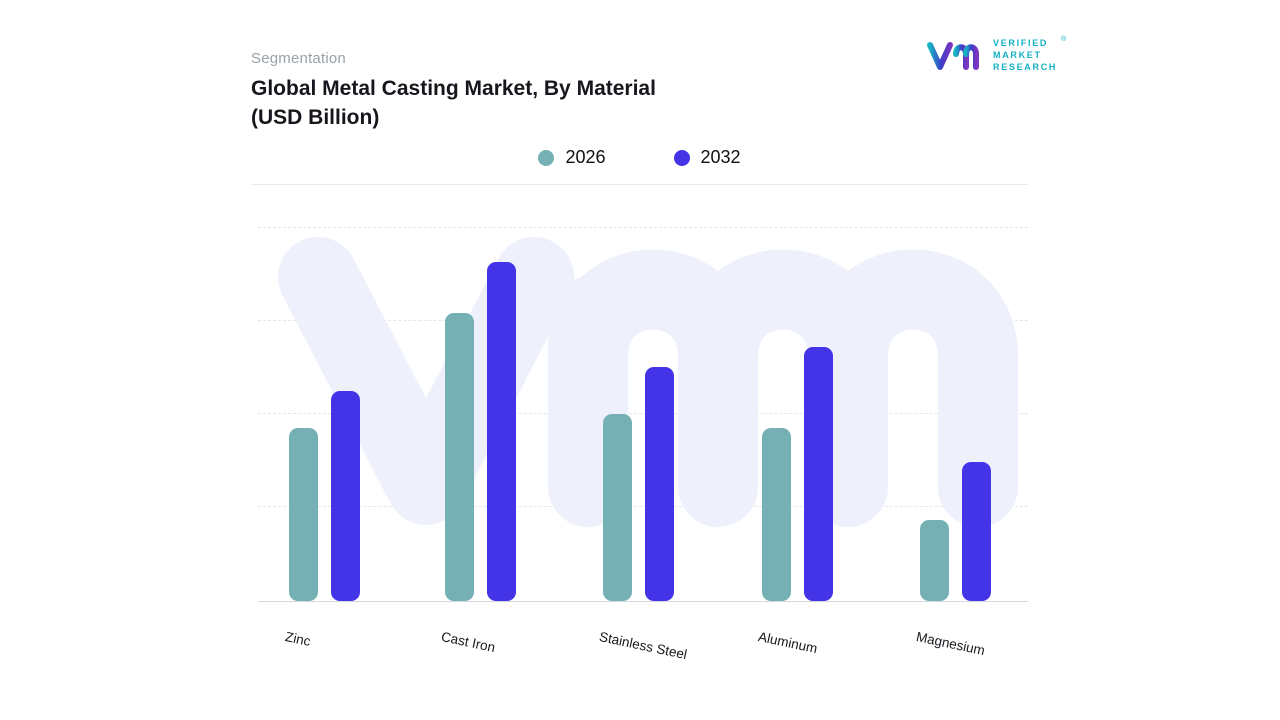 The image size is (1280, 720). I want to click on bar-2026-zinc, so click(303, 514).